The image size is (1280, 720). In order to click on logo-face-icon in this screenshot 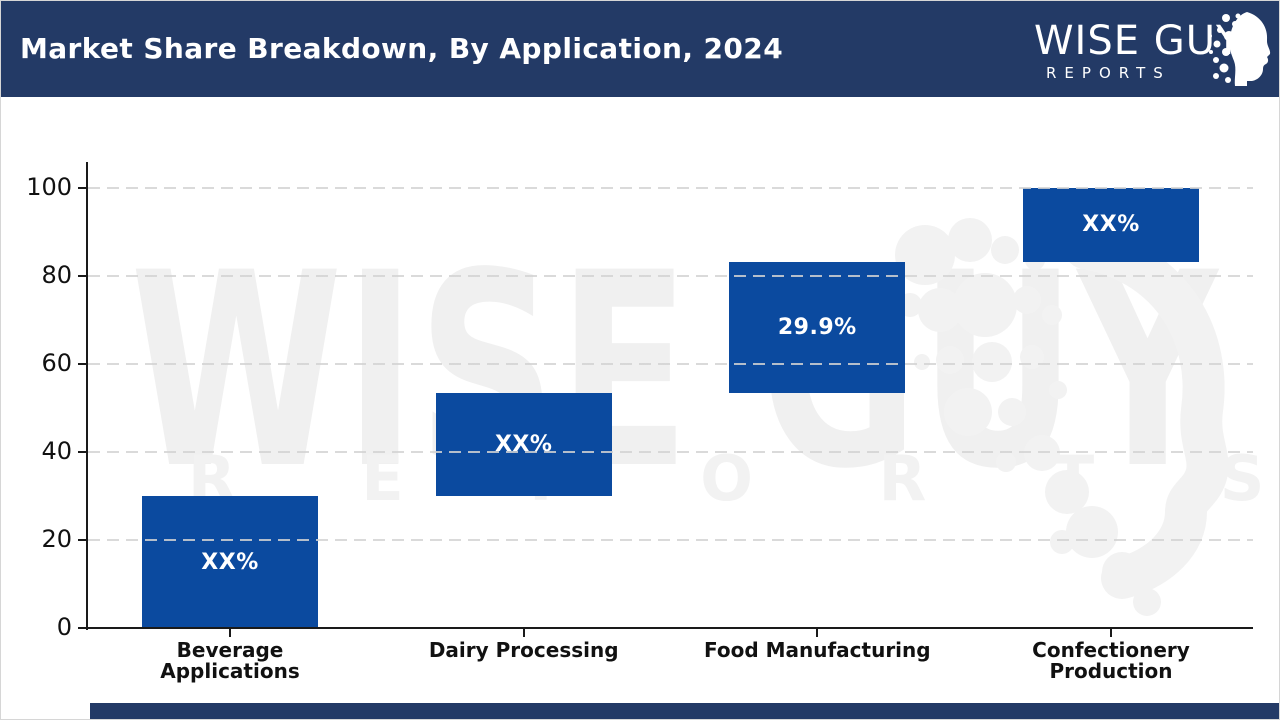, I will do `click(1239, 49)`.